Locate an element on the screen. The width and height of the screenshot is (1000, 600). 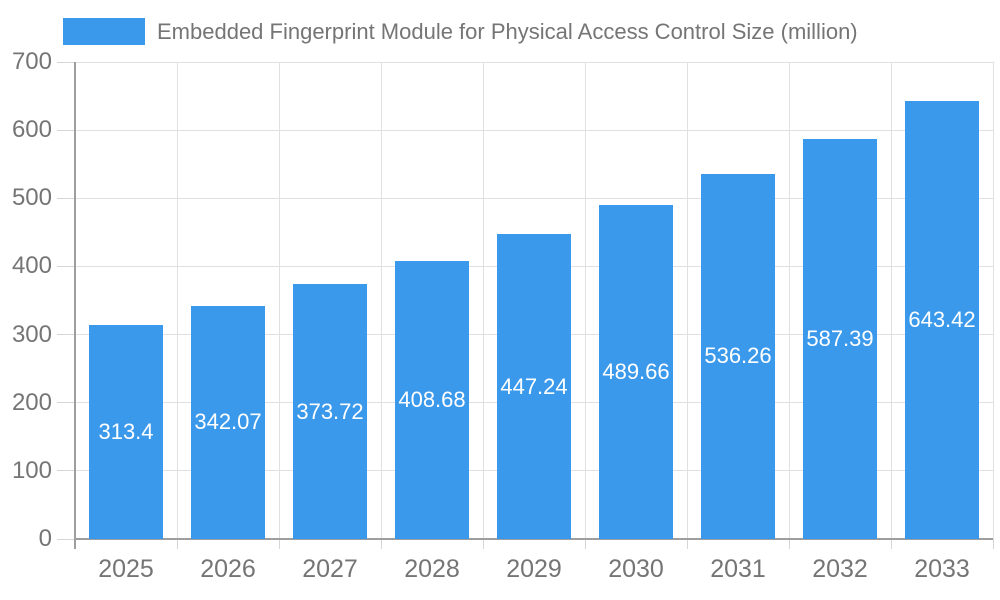
bar-2029 is located at coordinates (534, 386).